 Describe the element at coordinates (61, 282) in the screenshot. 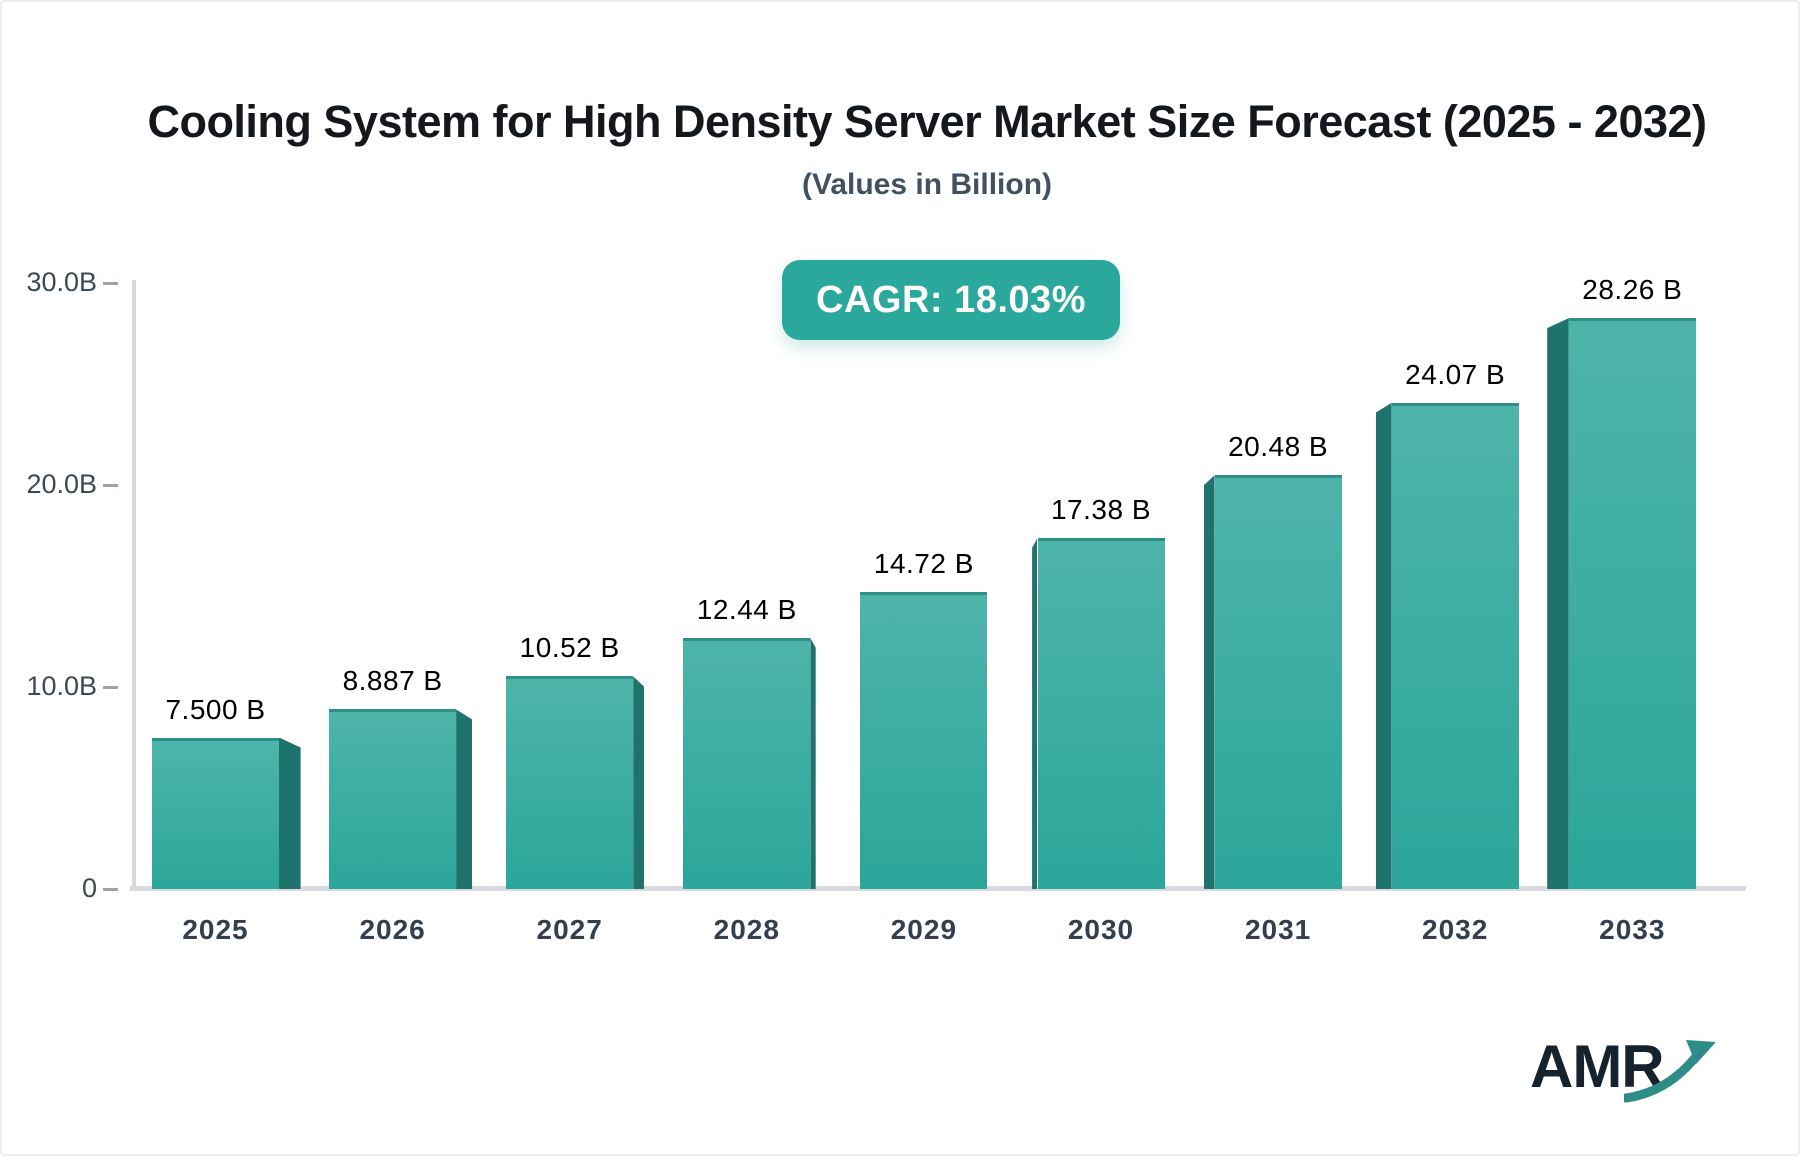

I see `y-axis-tick-label: 30.0B` at that location.